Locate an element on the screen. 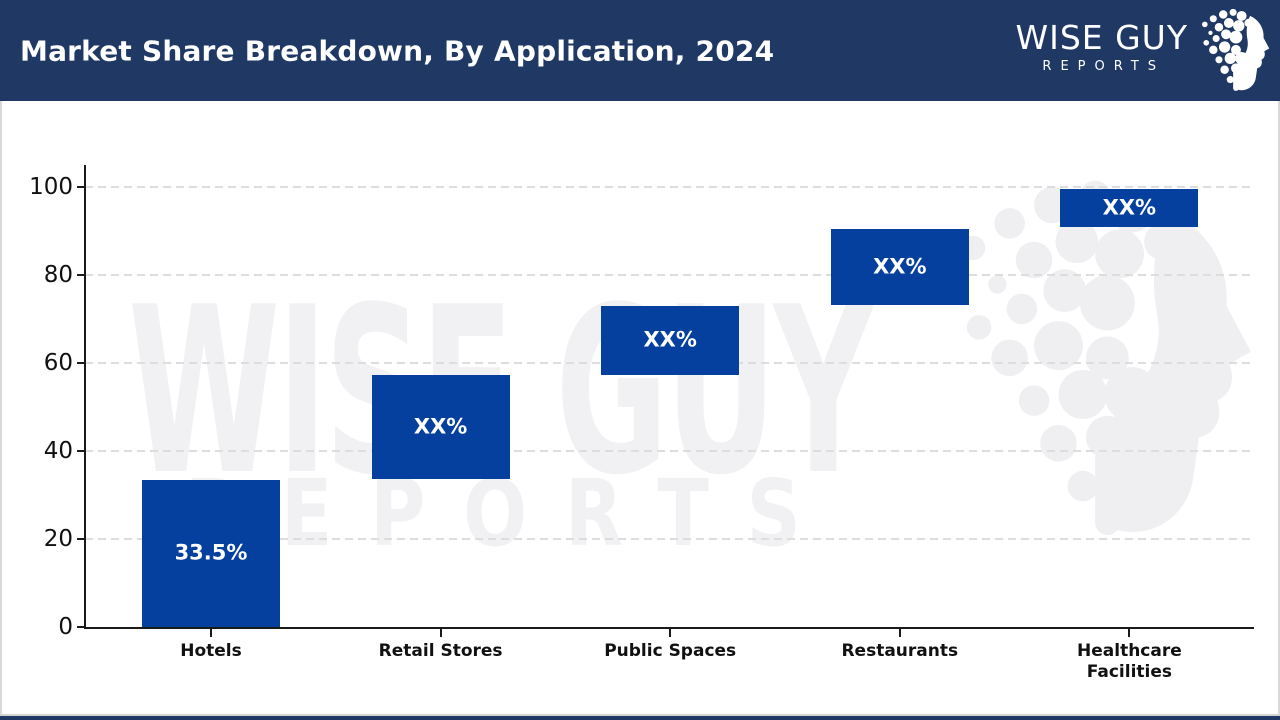 This screenshot has width=1280, height=720. bar-healthcare-facilities: XX% is located at coordinates (1129, 208).